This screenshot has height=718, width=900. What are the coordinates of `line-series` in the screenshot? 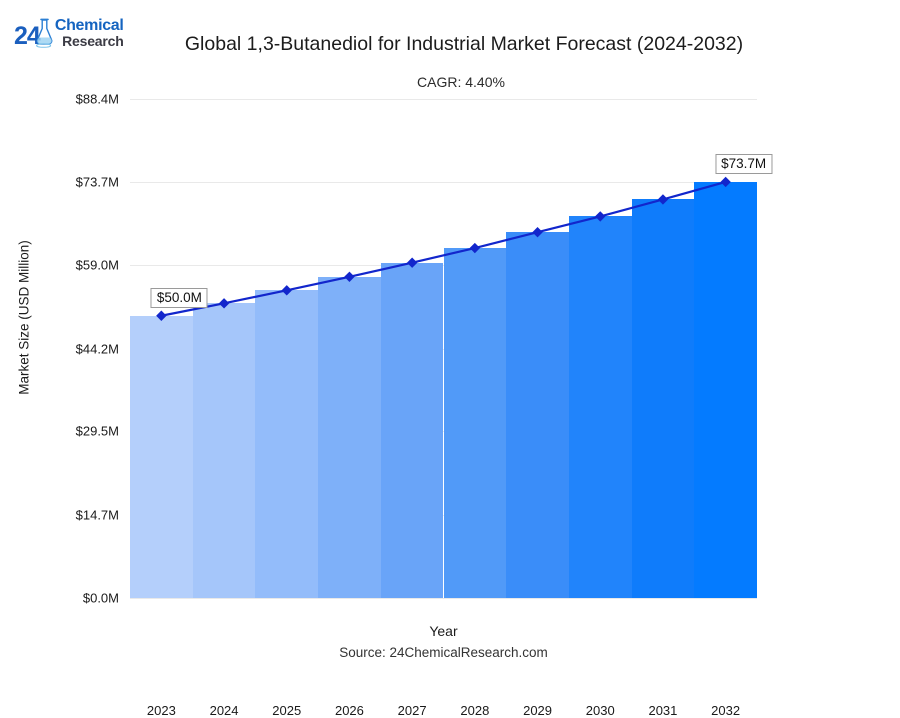 It's located at (443, 248).